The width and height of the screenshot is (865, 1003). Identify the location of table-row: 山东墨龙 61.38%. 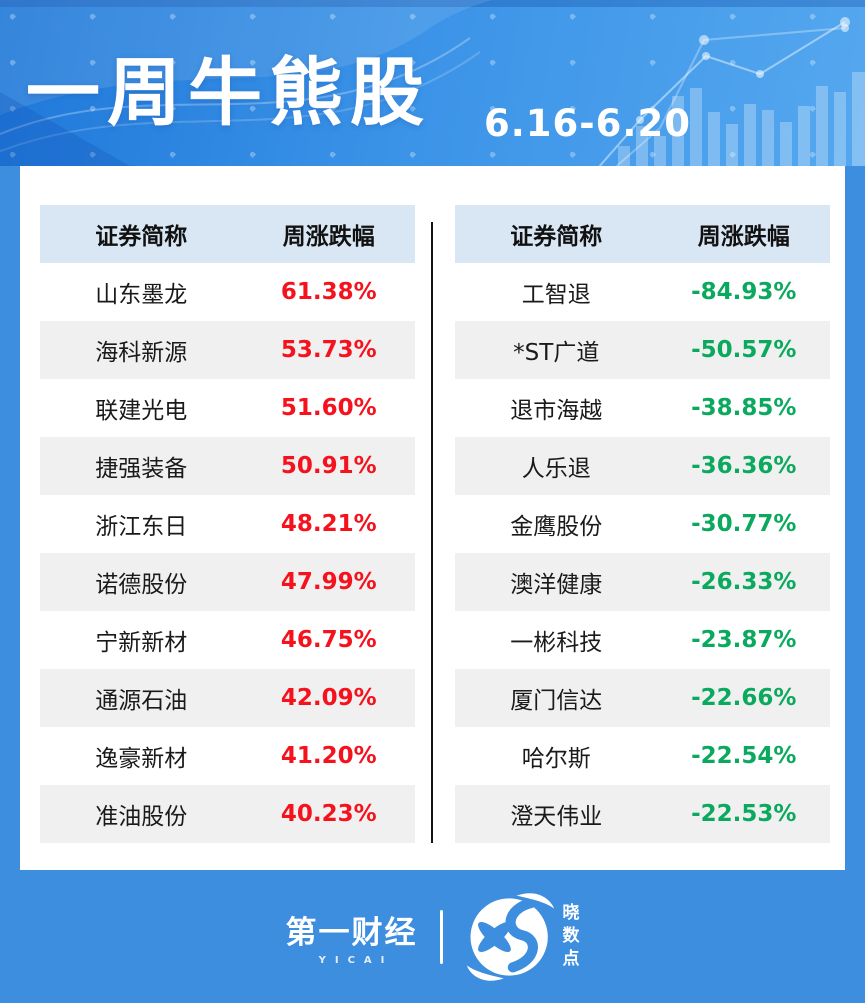
(227, 292).